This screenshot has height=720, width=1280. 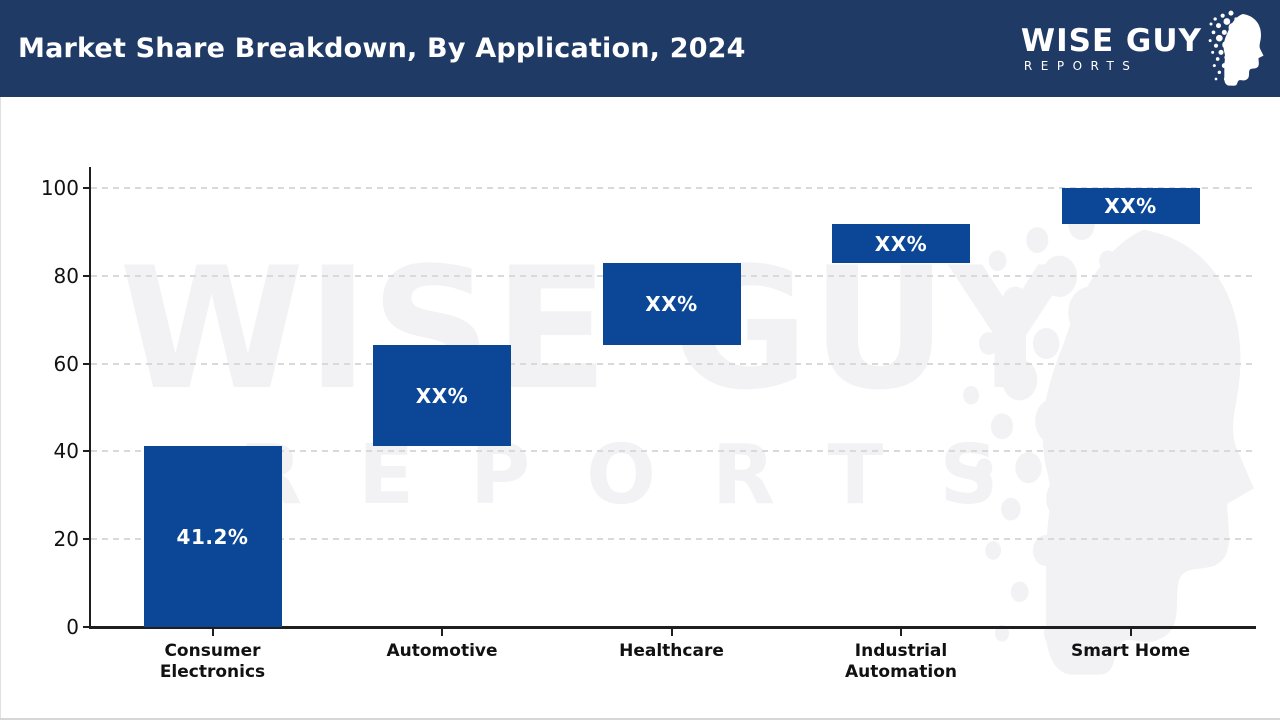 What do you see at coordinates (671, 651) in the screenshot?
I see `category-label-healthcare: Healthcare` at bounding box center [671, 651].